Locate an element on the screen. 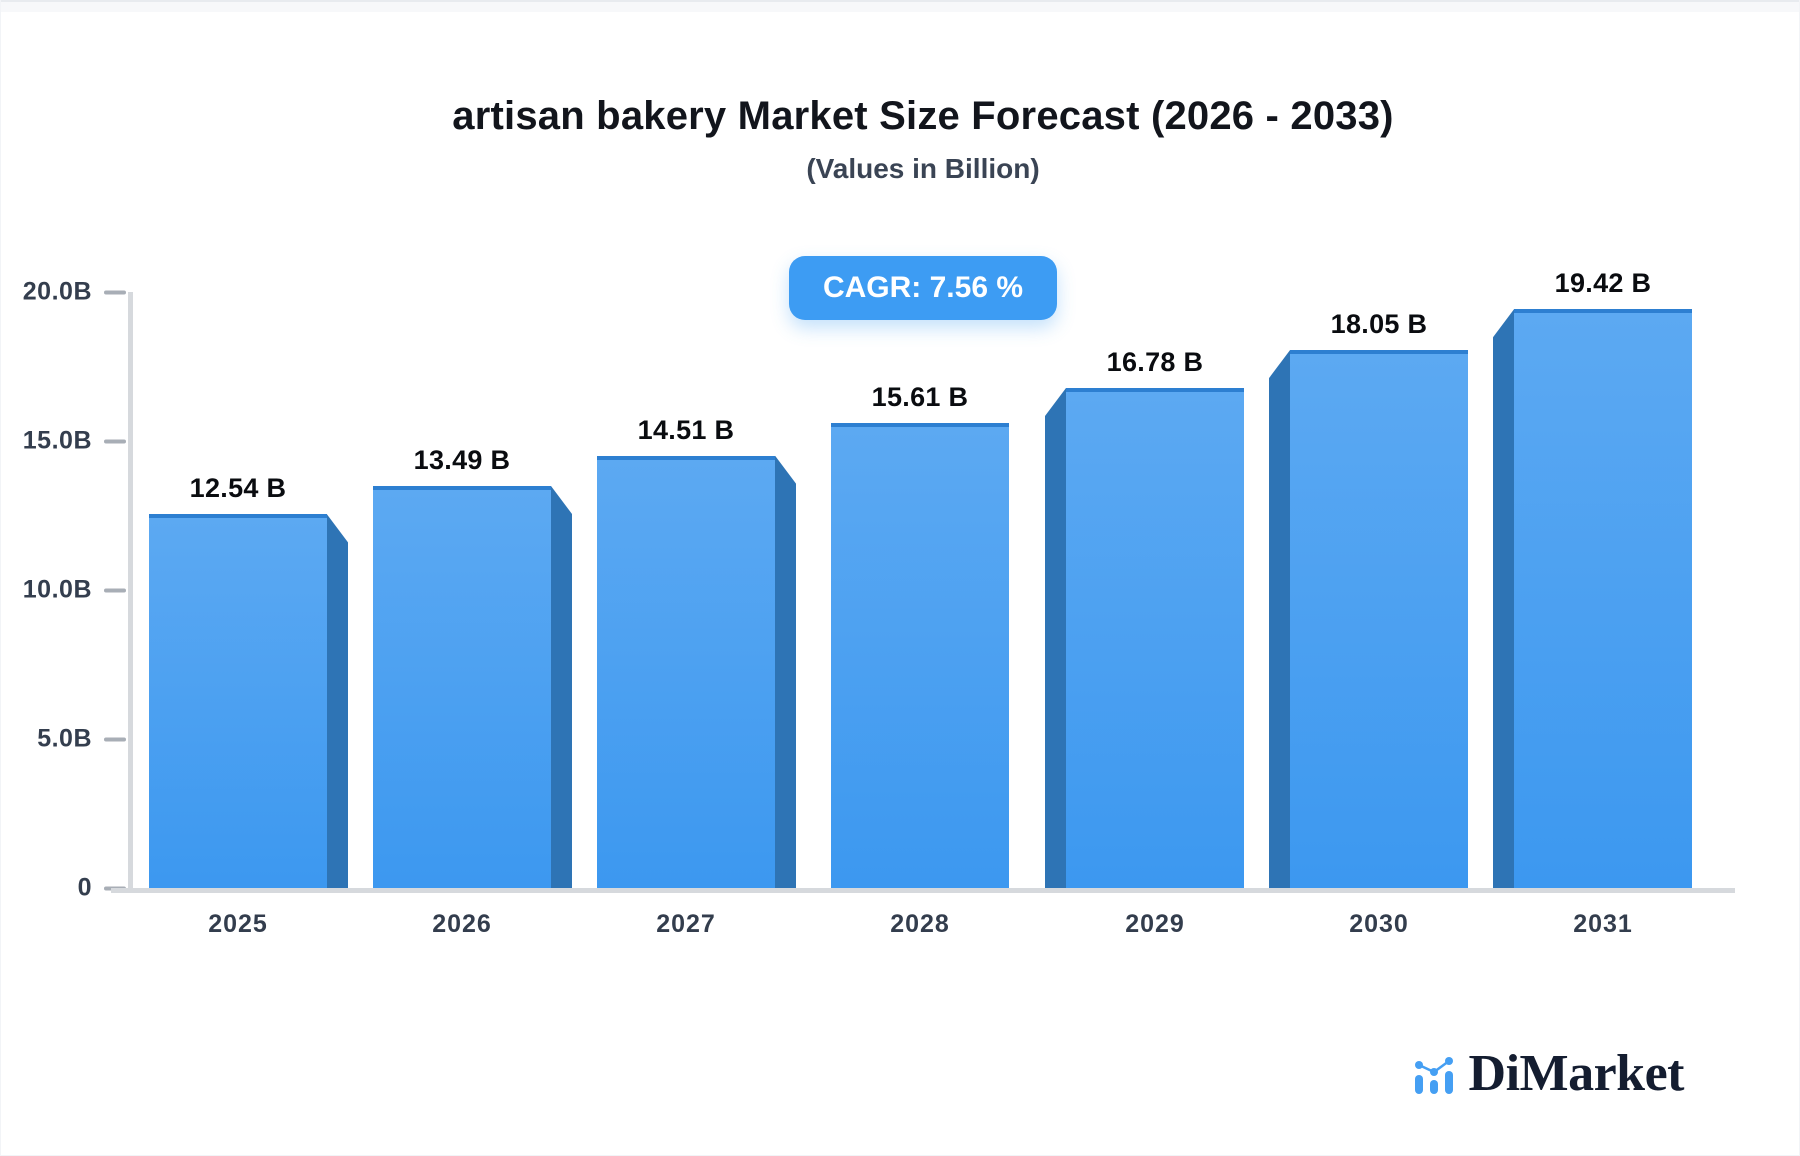 This screenshot has height=1156, width=1800. y-tick-label: 10.0B is located at coordinates (57, 589).